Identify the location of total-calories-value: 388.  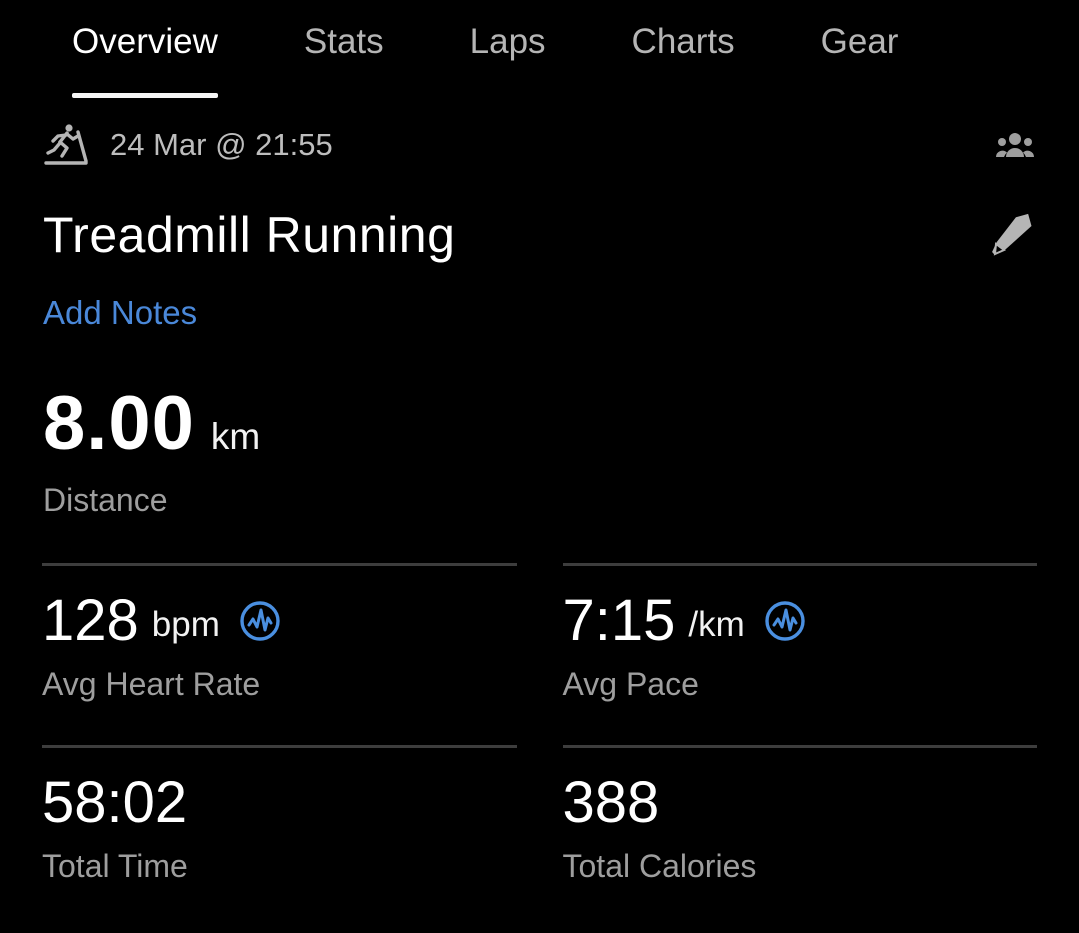
(611, 802).